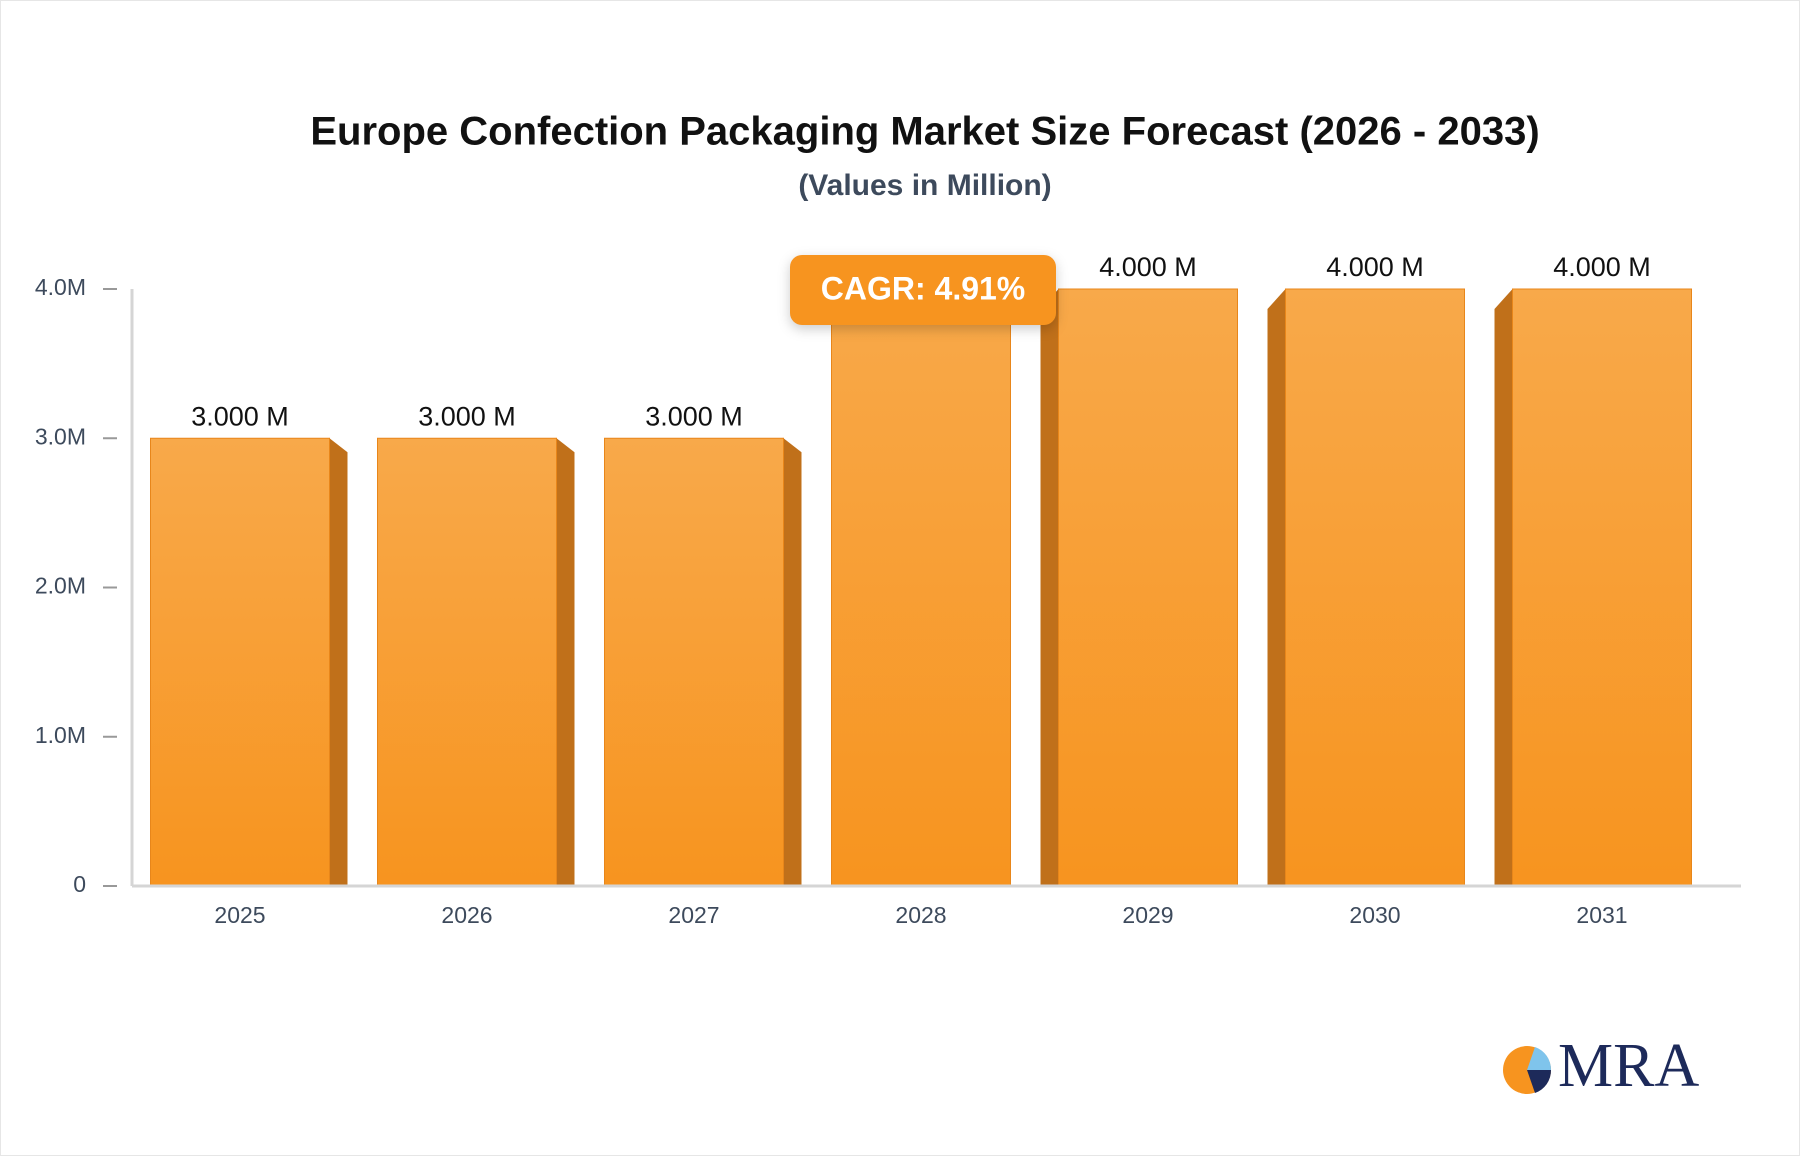 This screenshot has height=1156, width=1800. Describe the element at coordinates (60, 436) in the screenshot. I see `y-tick-label: 3.0M` at that location.